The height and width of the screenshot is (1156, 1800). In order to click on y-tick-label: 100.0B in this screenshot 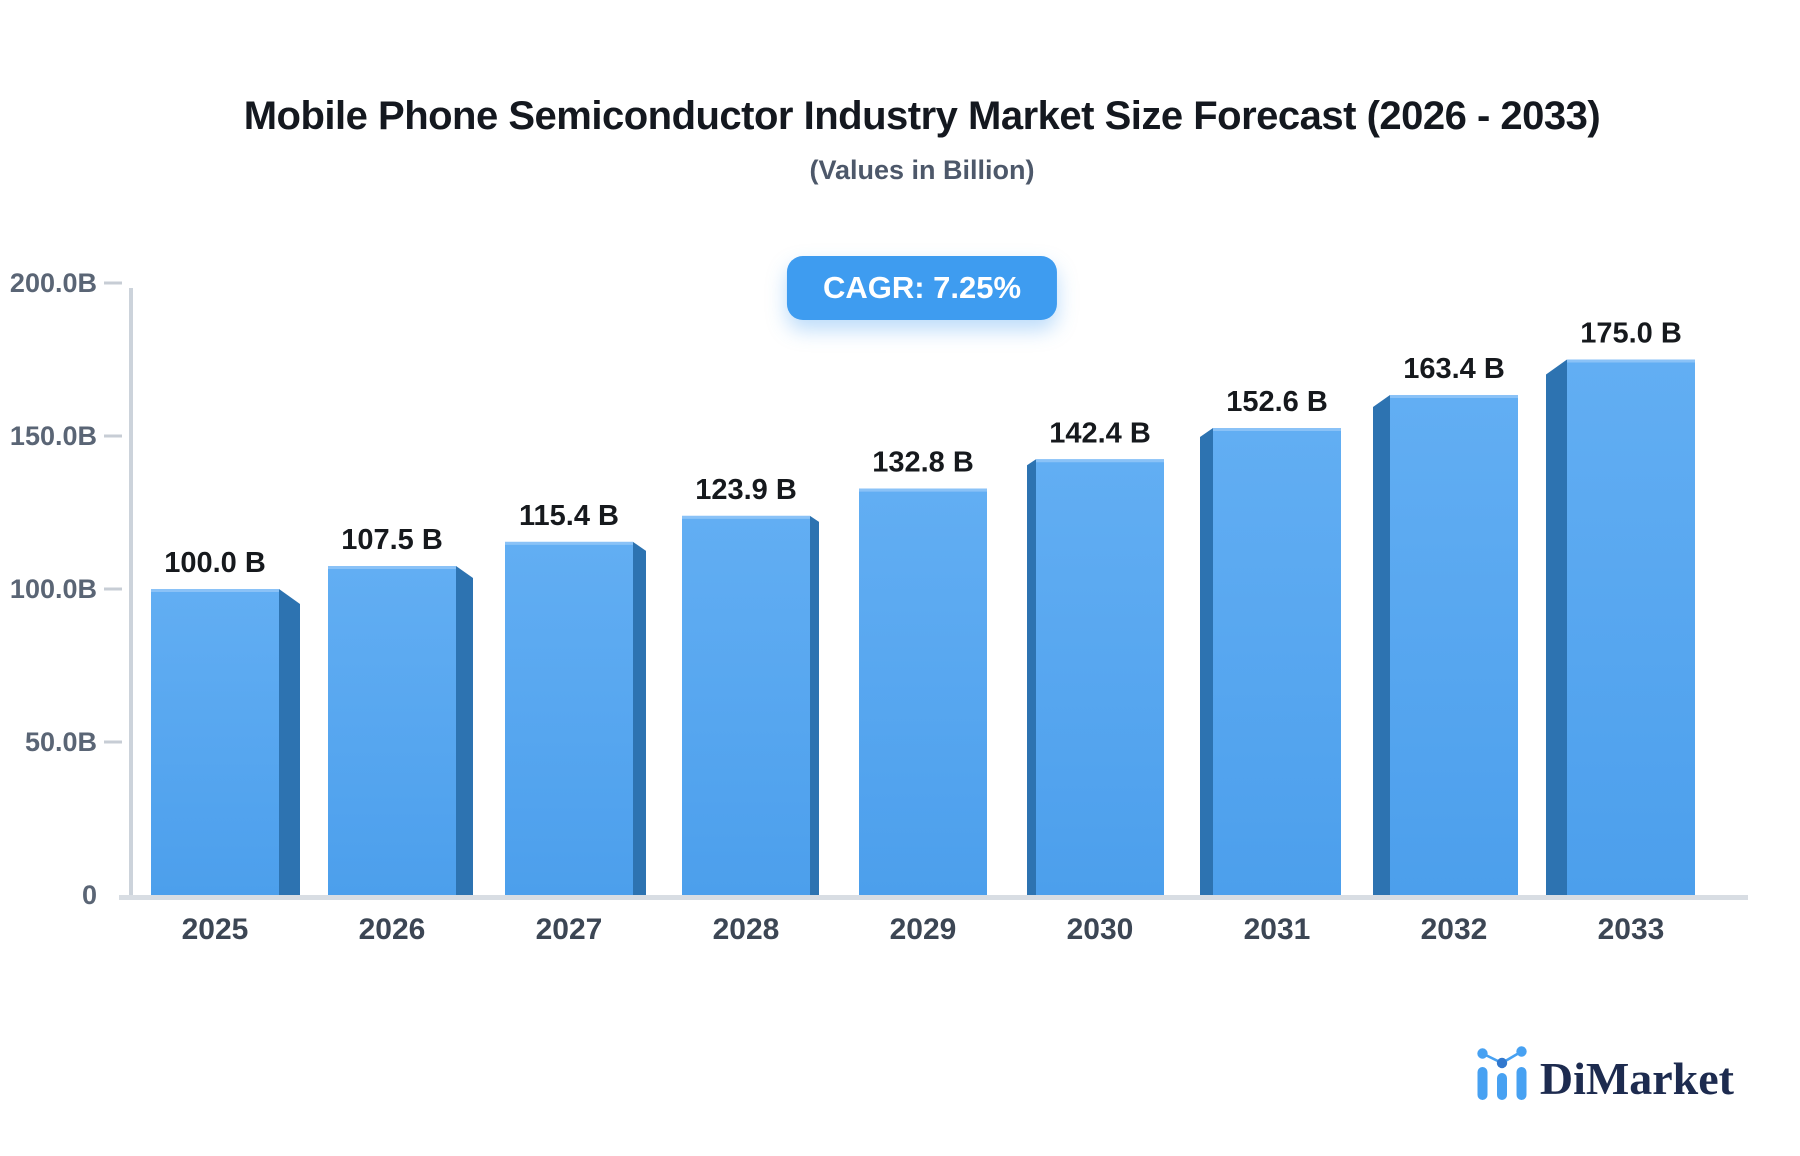, I will do `click(53, 589)`.